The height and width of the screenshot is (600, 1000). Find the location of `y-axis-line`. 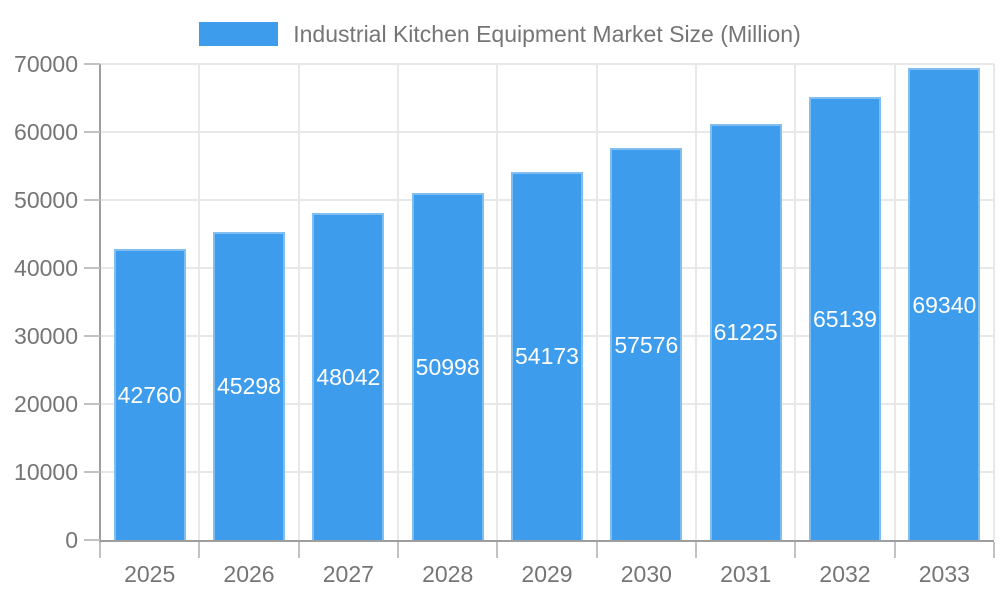

y-axis-line is located at coordinates (100, 303).